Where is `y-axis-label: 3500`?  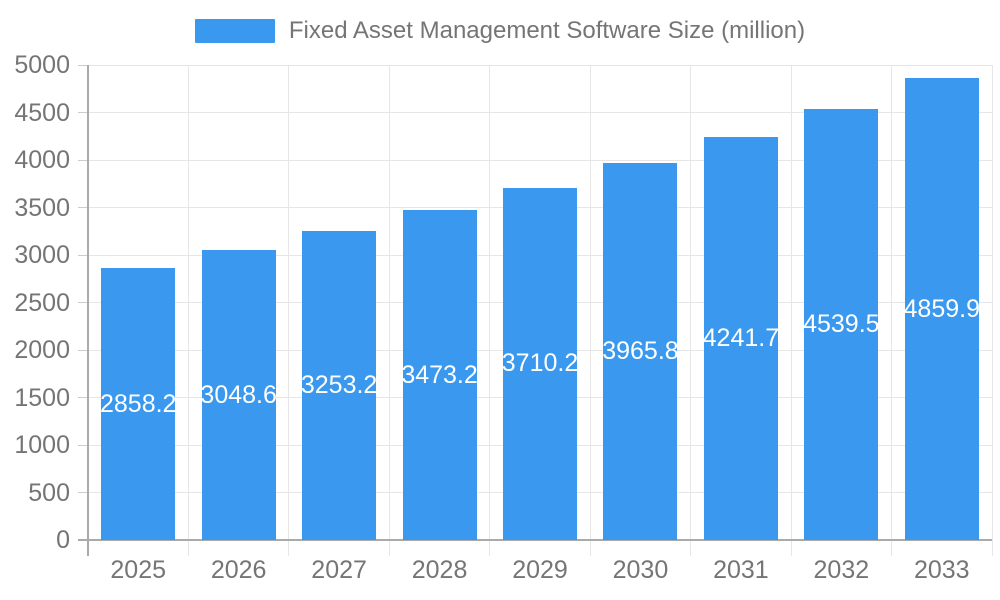
y-axis-label: 3500 is located at coordinates (42, 207).